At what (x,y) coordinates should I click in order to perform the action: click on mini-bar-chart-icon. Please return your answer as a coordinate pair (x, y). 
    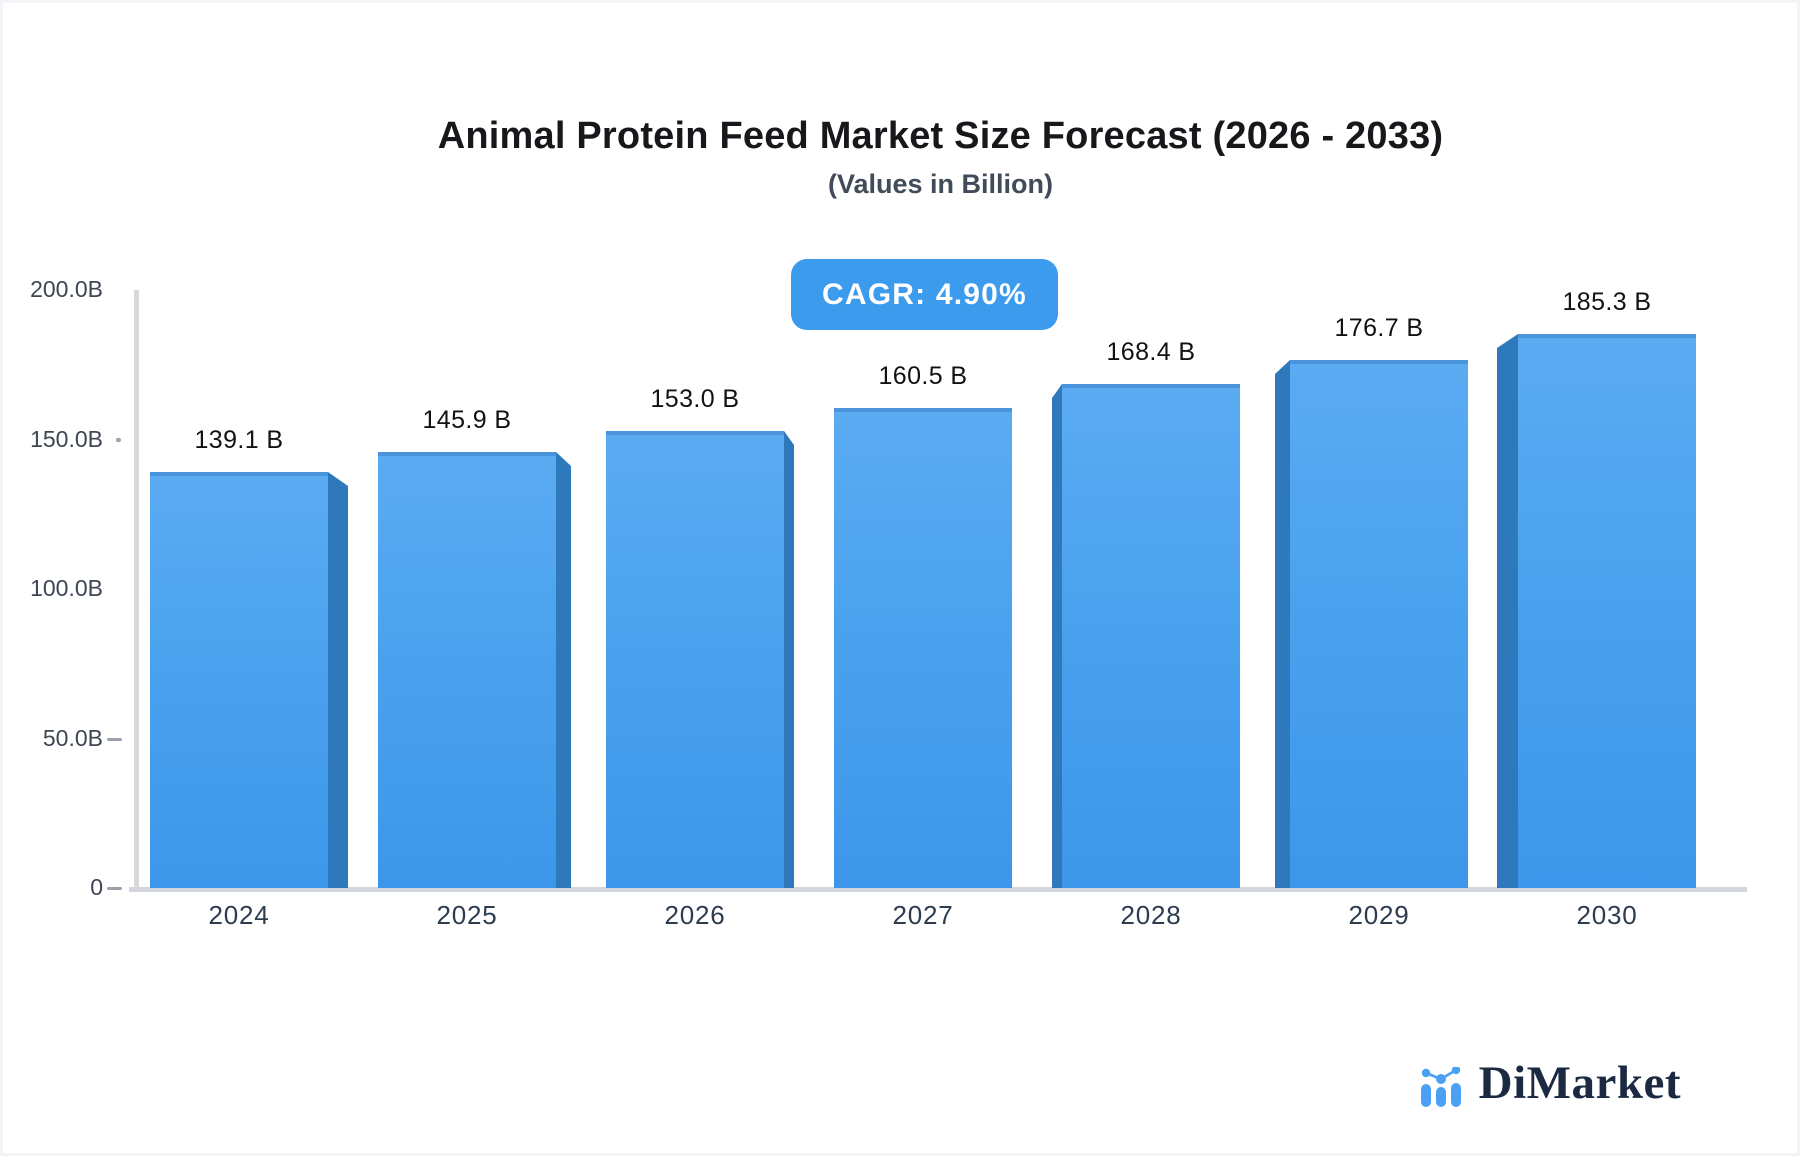
    Looking at the image, I should click on (1440, 1087).